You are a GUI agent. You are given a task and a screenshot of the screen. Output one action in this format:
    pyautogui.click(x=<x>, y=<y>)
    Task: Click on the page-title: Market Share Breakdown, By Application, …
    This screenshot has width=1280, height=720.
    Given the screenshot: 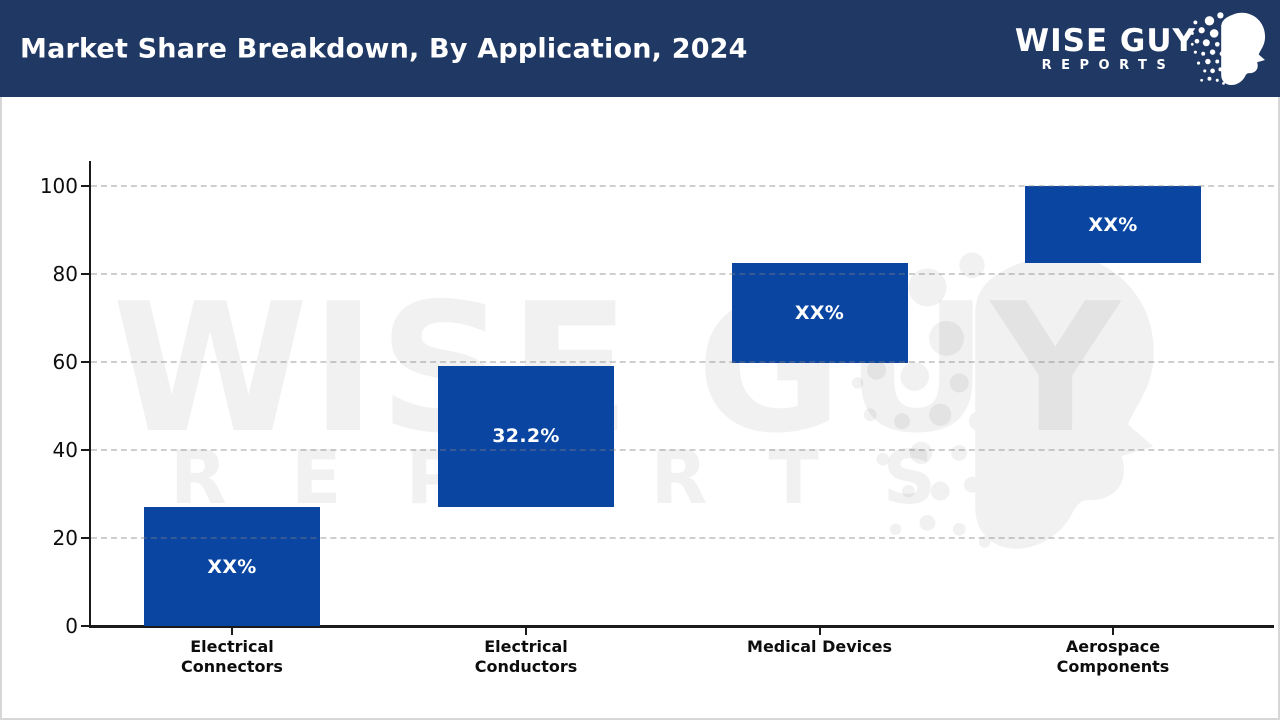 What is the action you would take?
    pyautogui.click(x=384, y=48)
    